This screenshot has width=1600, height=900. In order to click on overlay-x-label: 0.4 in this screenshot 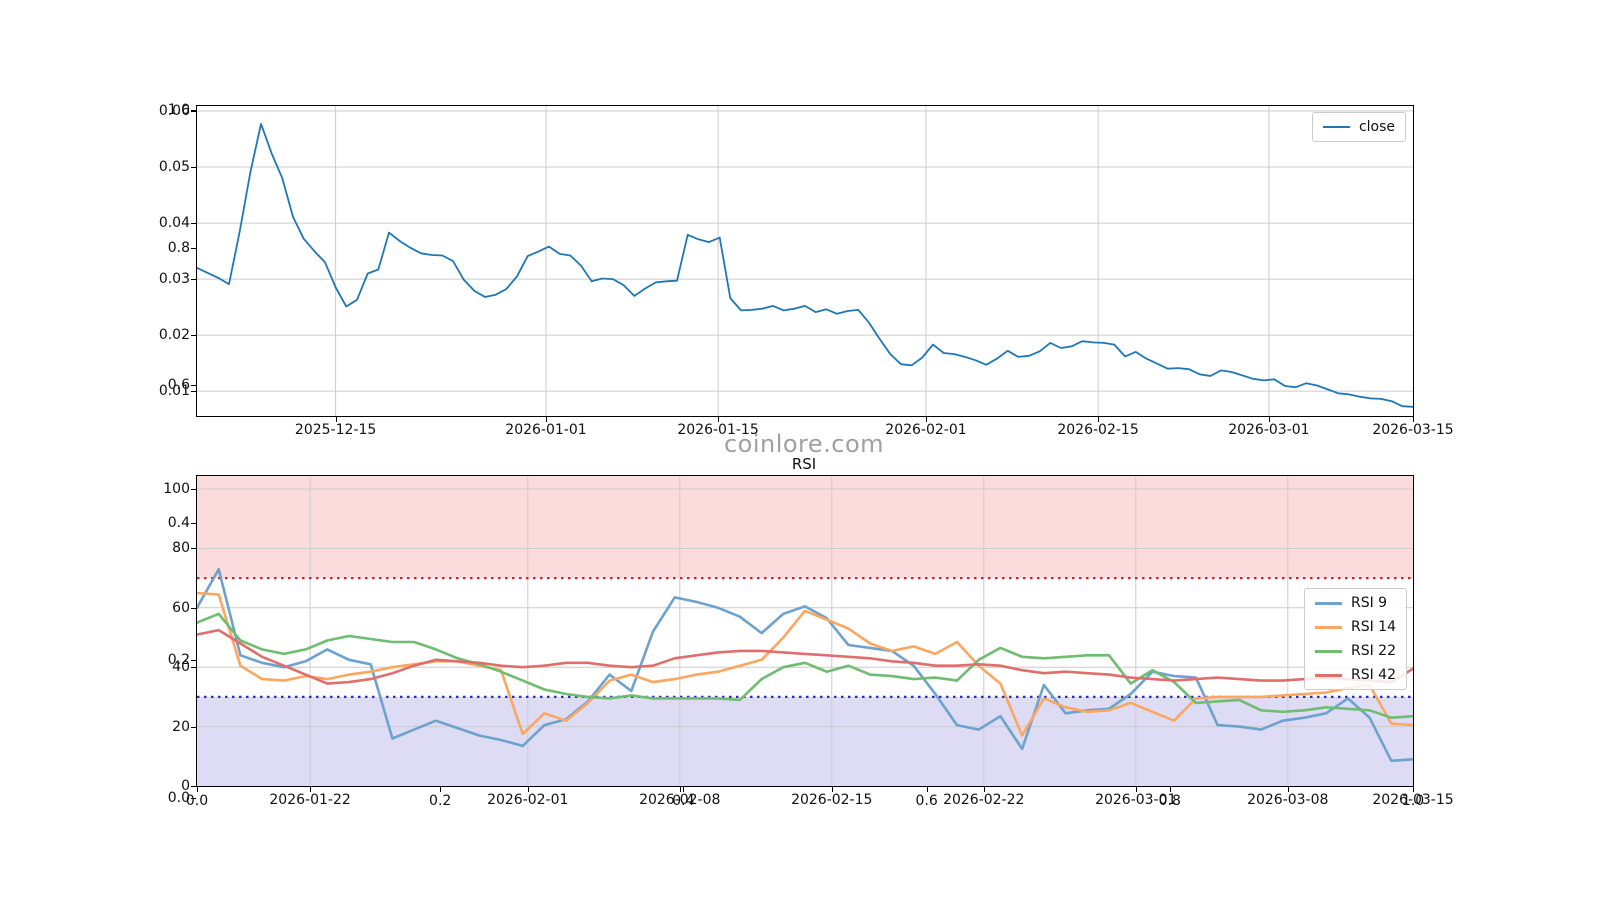, I will do `click(683, 801)`.